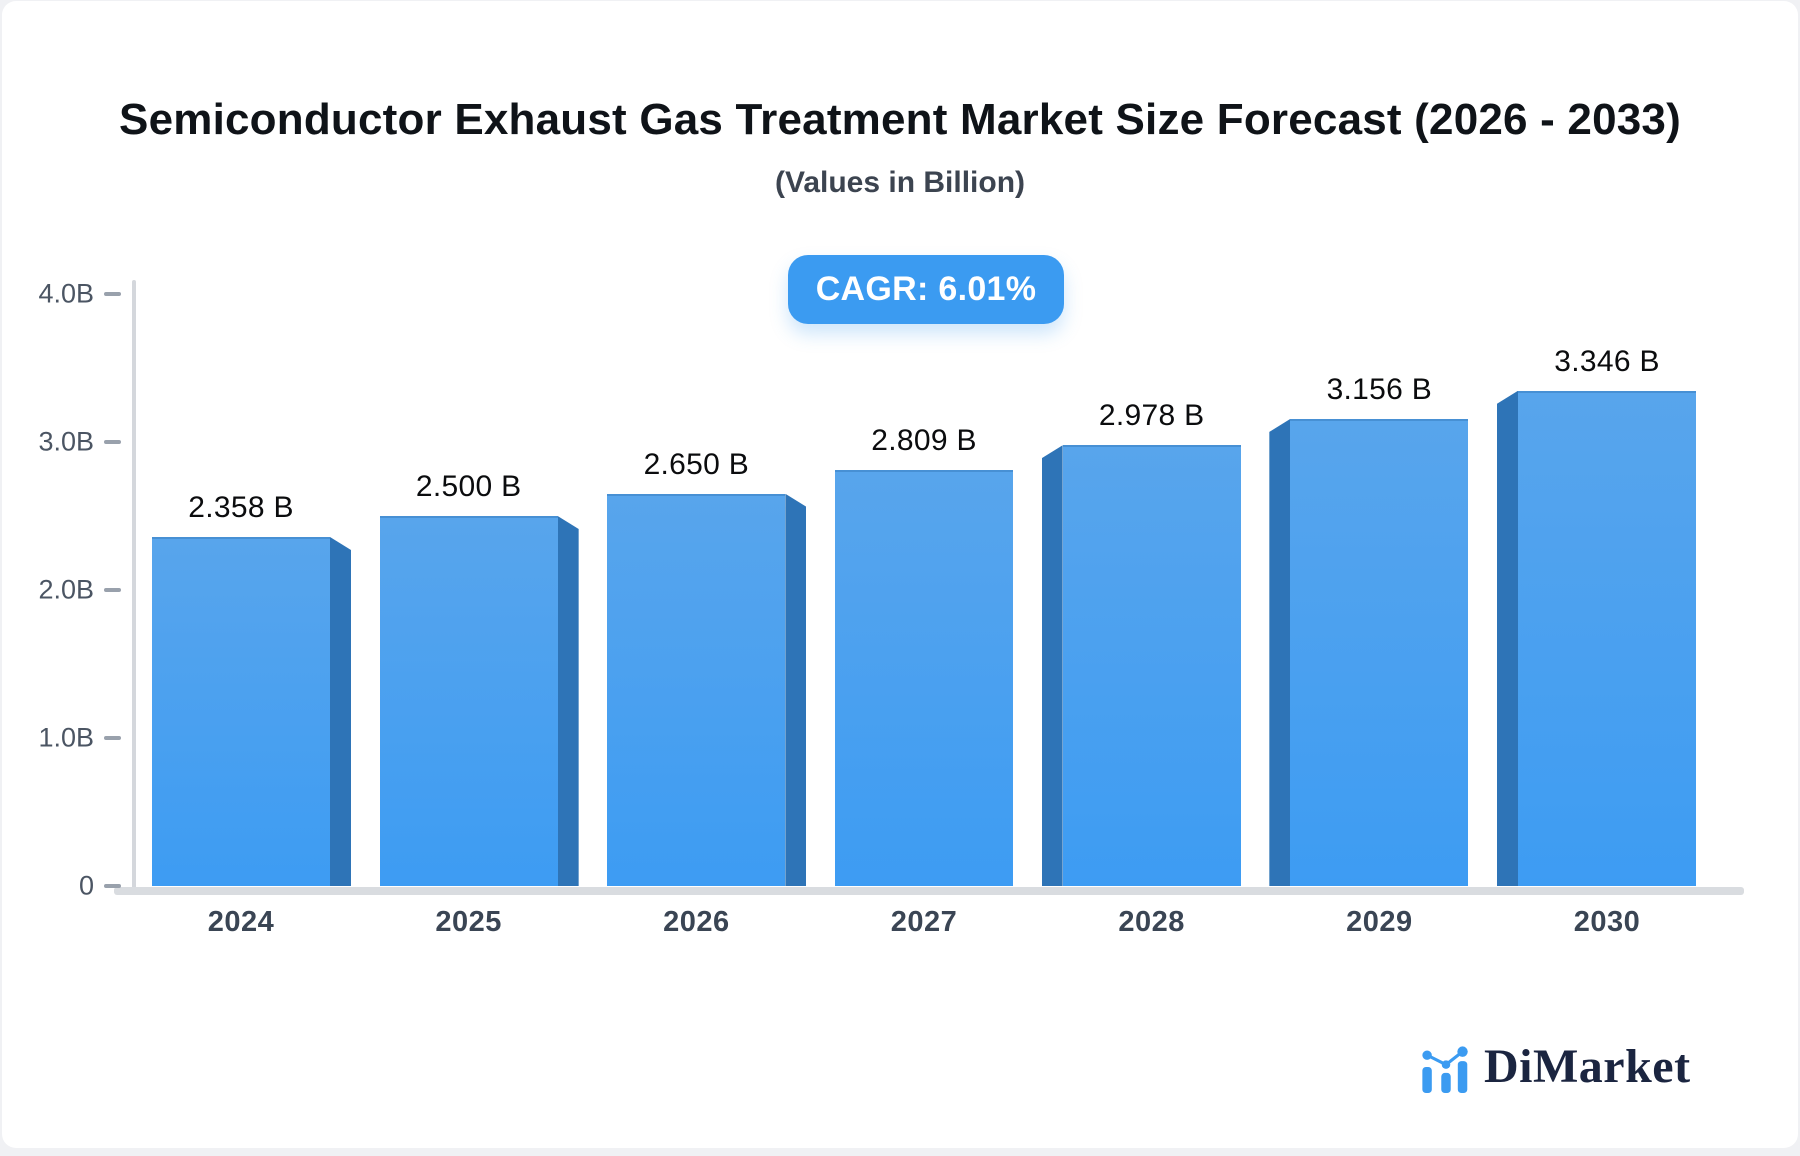  What do you see at coordinates (1379, 389) in the screenshot?
I see `bar-value-label-2029: 3.156 B` at bounding box center [1379, 389].